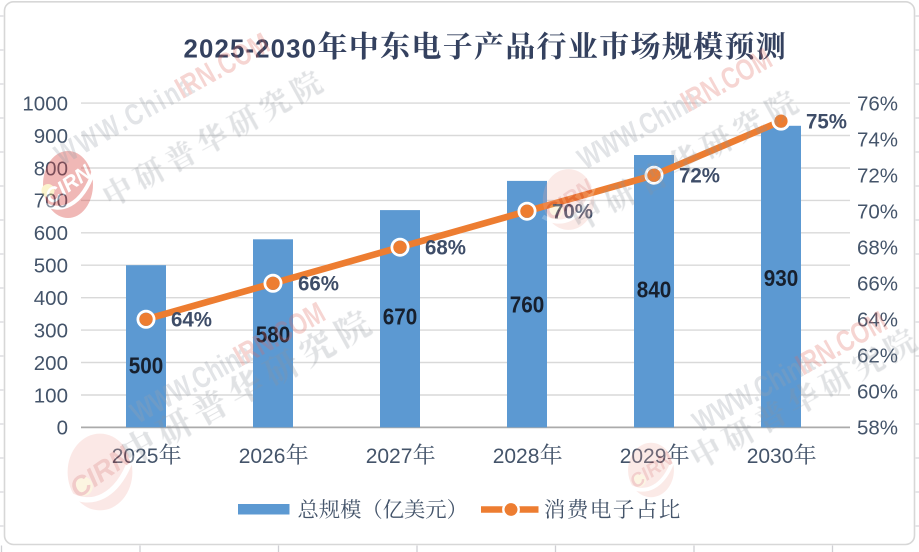 The image size is (919, 552). Describe the element at coordinates (770, 456) in the screenshot. I see `svg-text: 2030` at that location.